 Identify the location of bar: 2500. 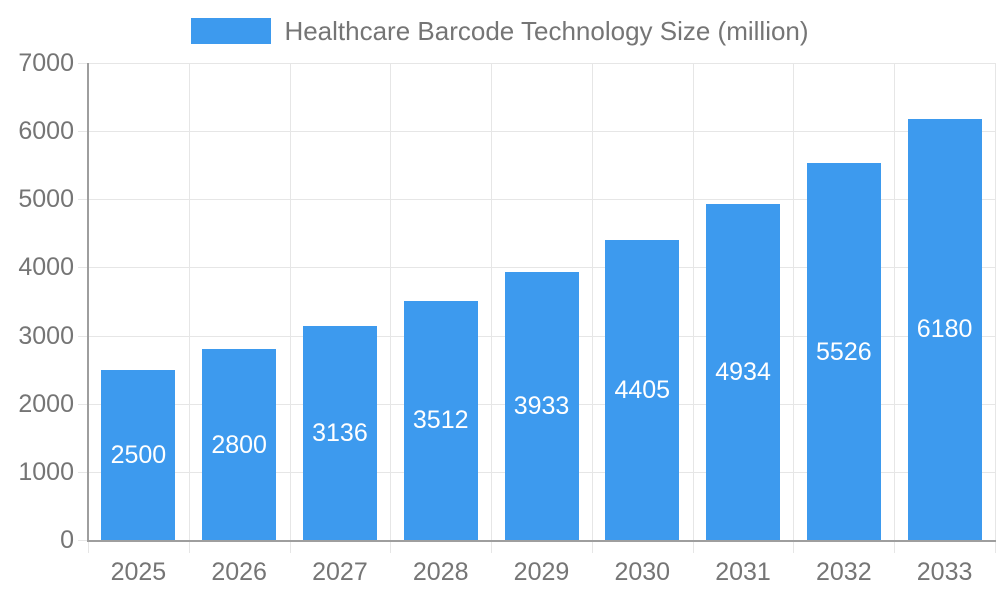
(138, 454).